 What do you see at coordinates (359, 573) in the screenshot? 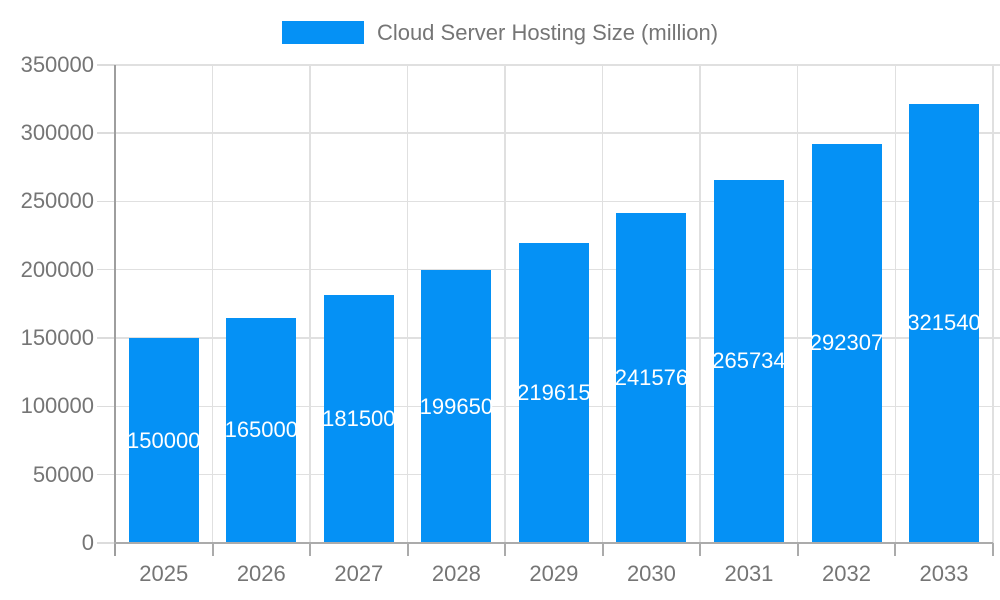
I see `x-axis-label: 2027` at bounding box center [359, 573].